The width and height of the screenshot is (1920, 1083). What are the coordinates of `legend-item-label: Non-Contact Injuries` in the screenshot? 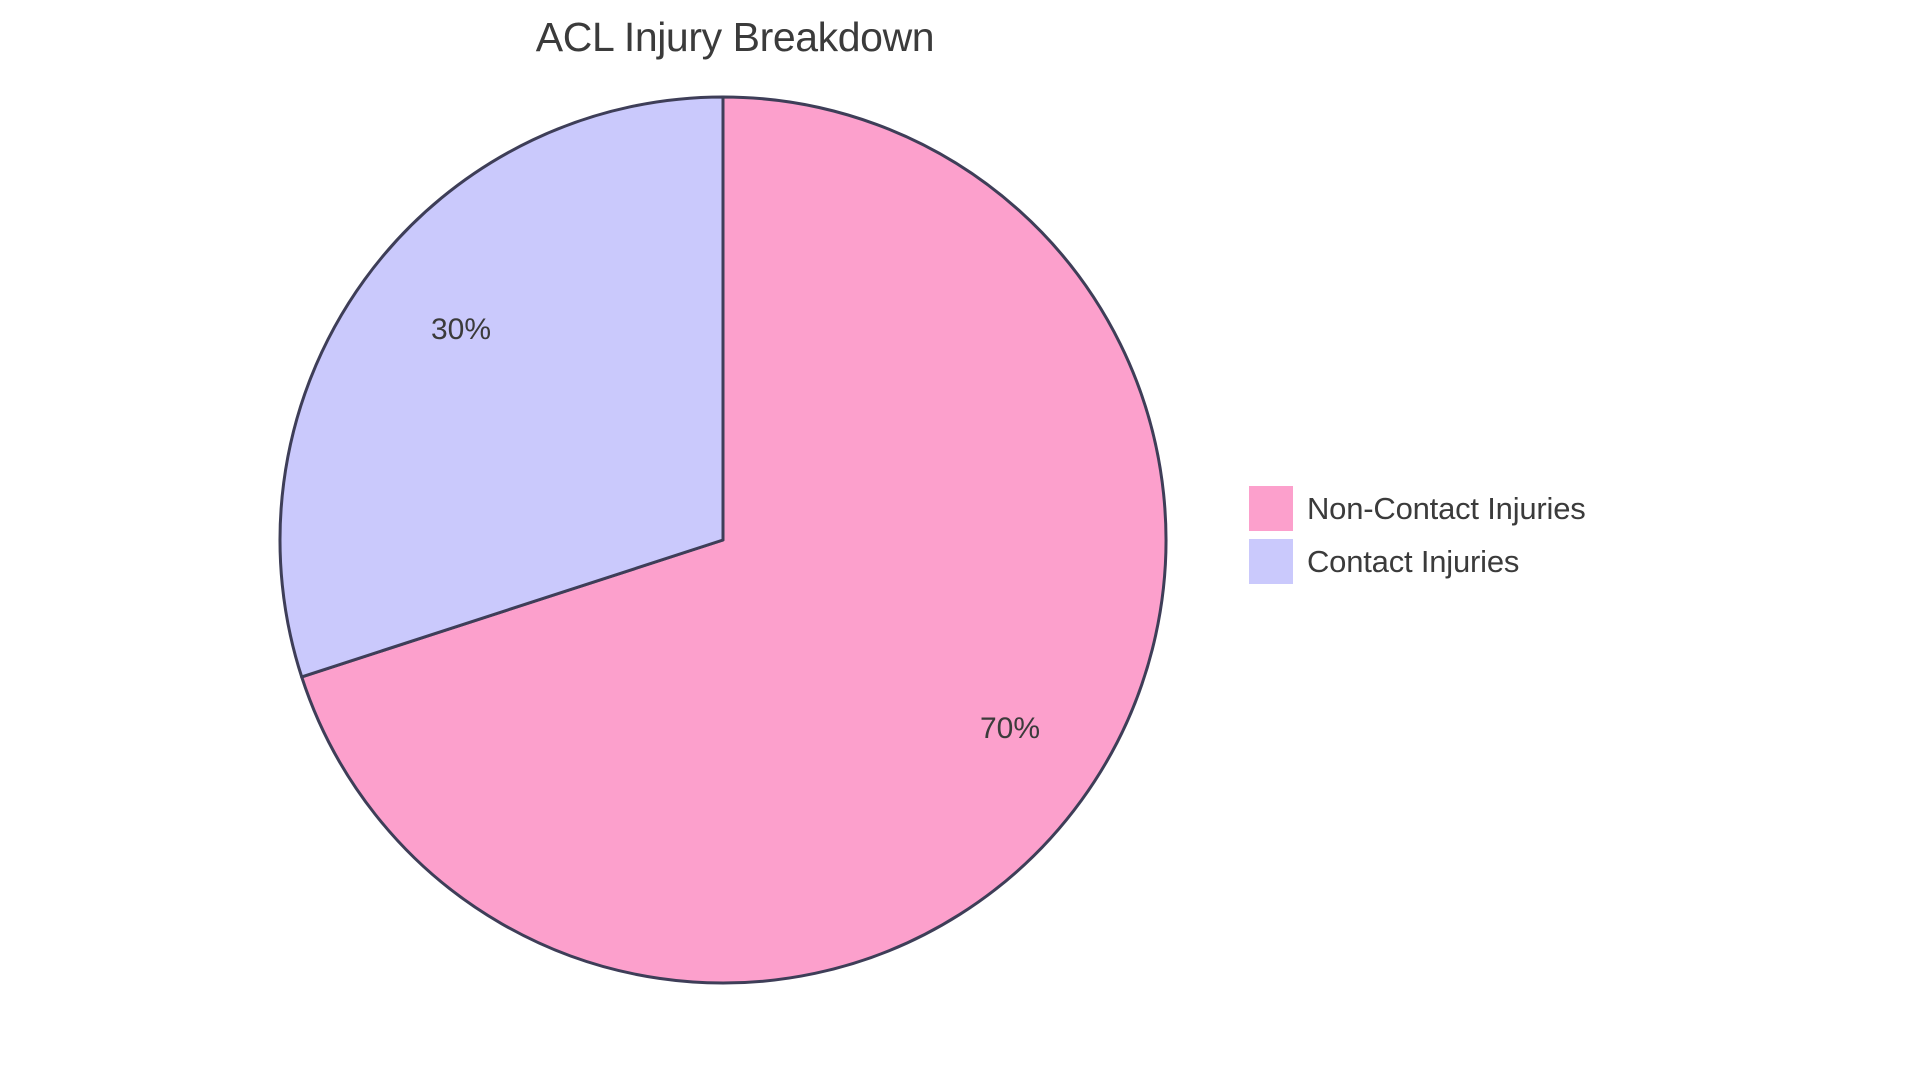 It's located at (1446, 508).